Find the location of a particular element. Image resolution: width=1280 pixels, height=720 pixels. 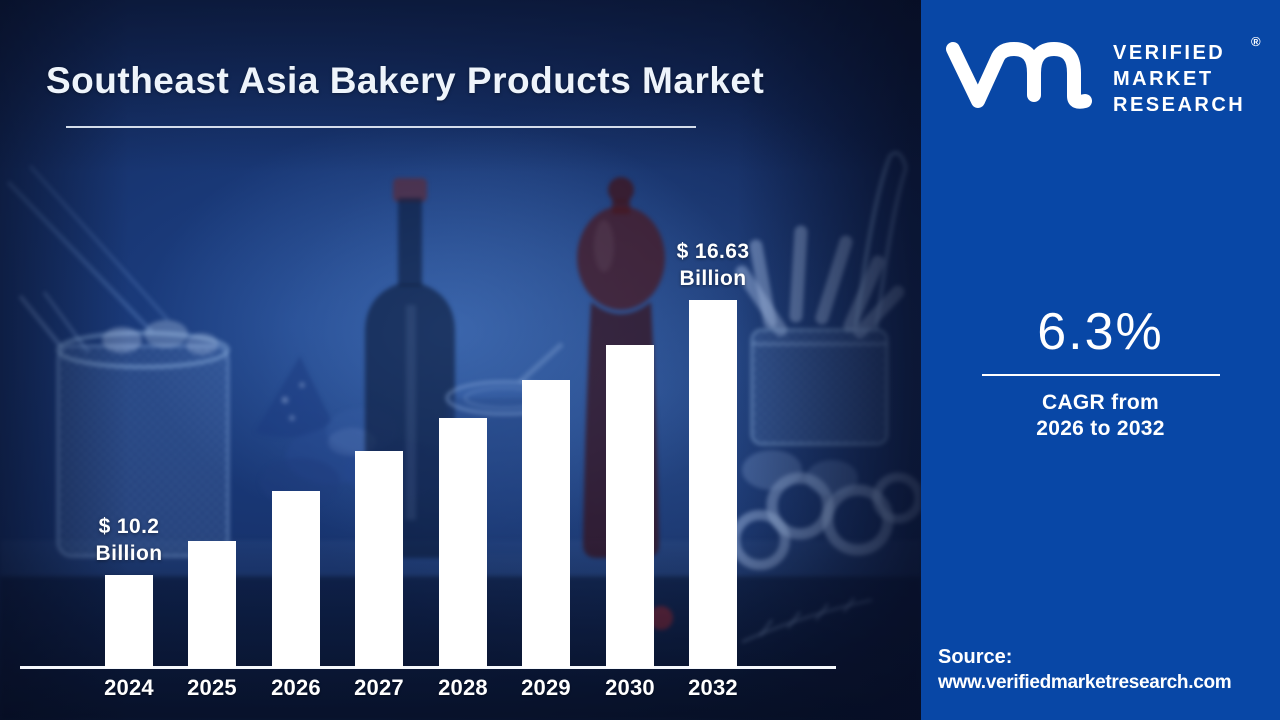

brand-name-line1: VERIFIED is located at coordinates (1169, 53).